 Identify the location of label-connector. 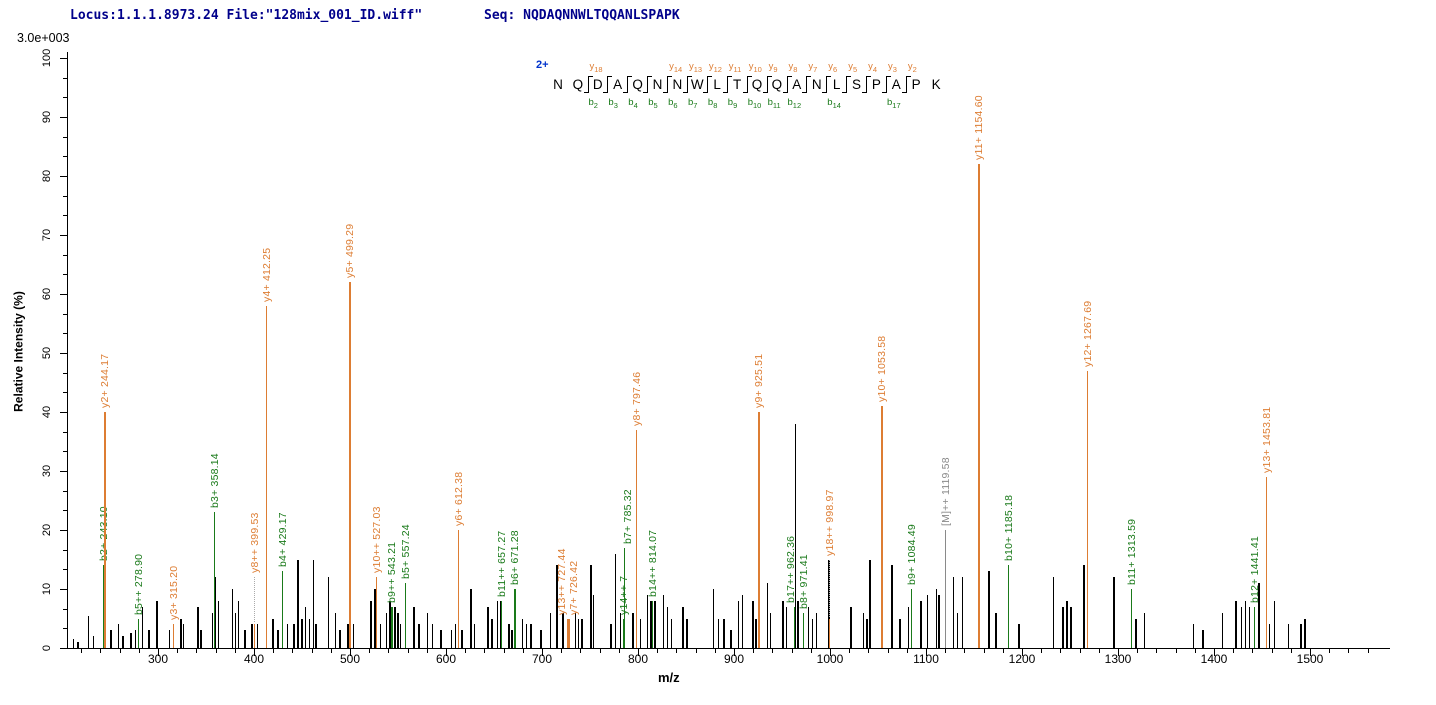
(254, 600).